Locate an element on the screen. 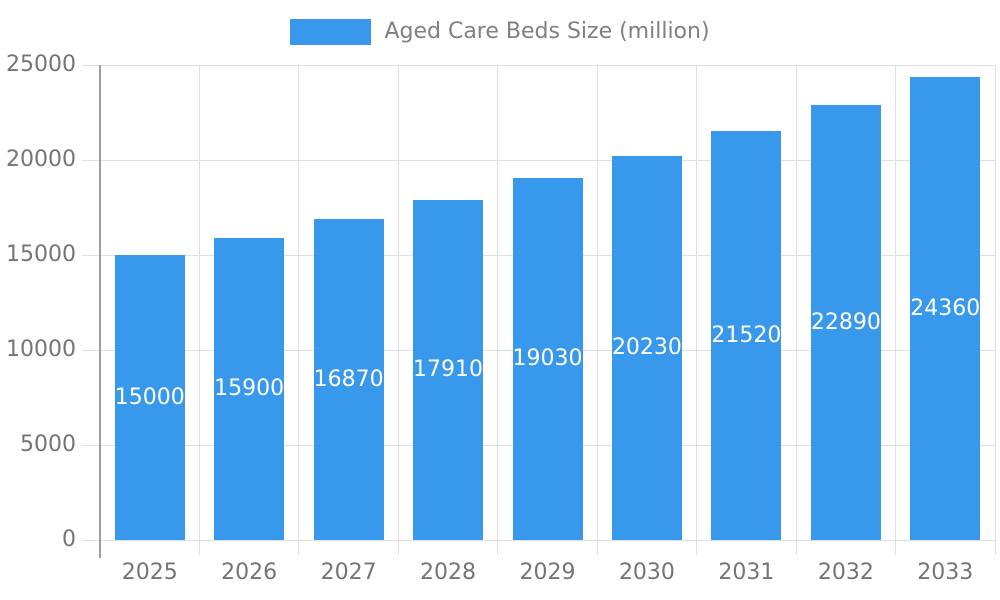 Image resolution: width=1000 pixels, height=600 pixels. bar-value-label: 17910 is located at coordinates (448, 369).